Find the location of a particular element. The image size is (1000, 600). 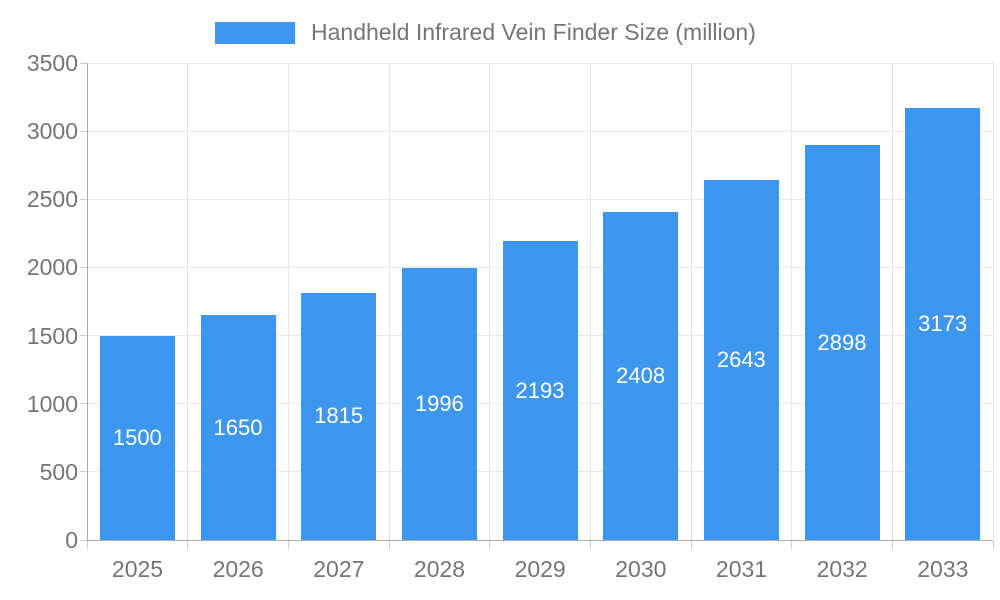

x-axis-label: 2030 is located at coordinates (641, 569).